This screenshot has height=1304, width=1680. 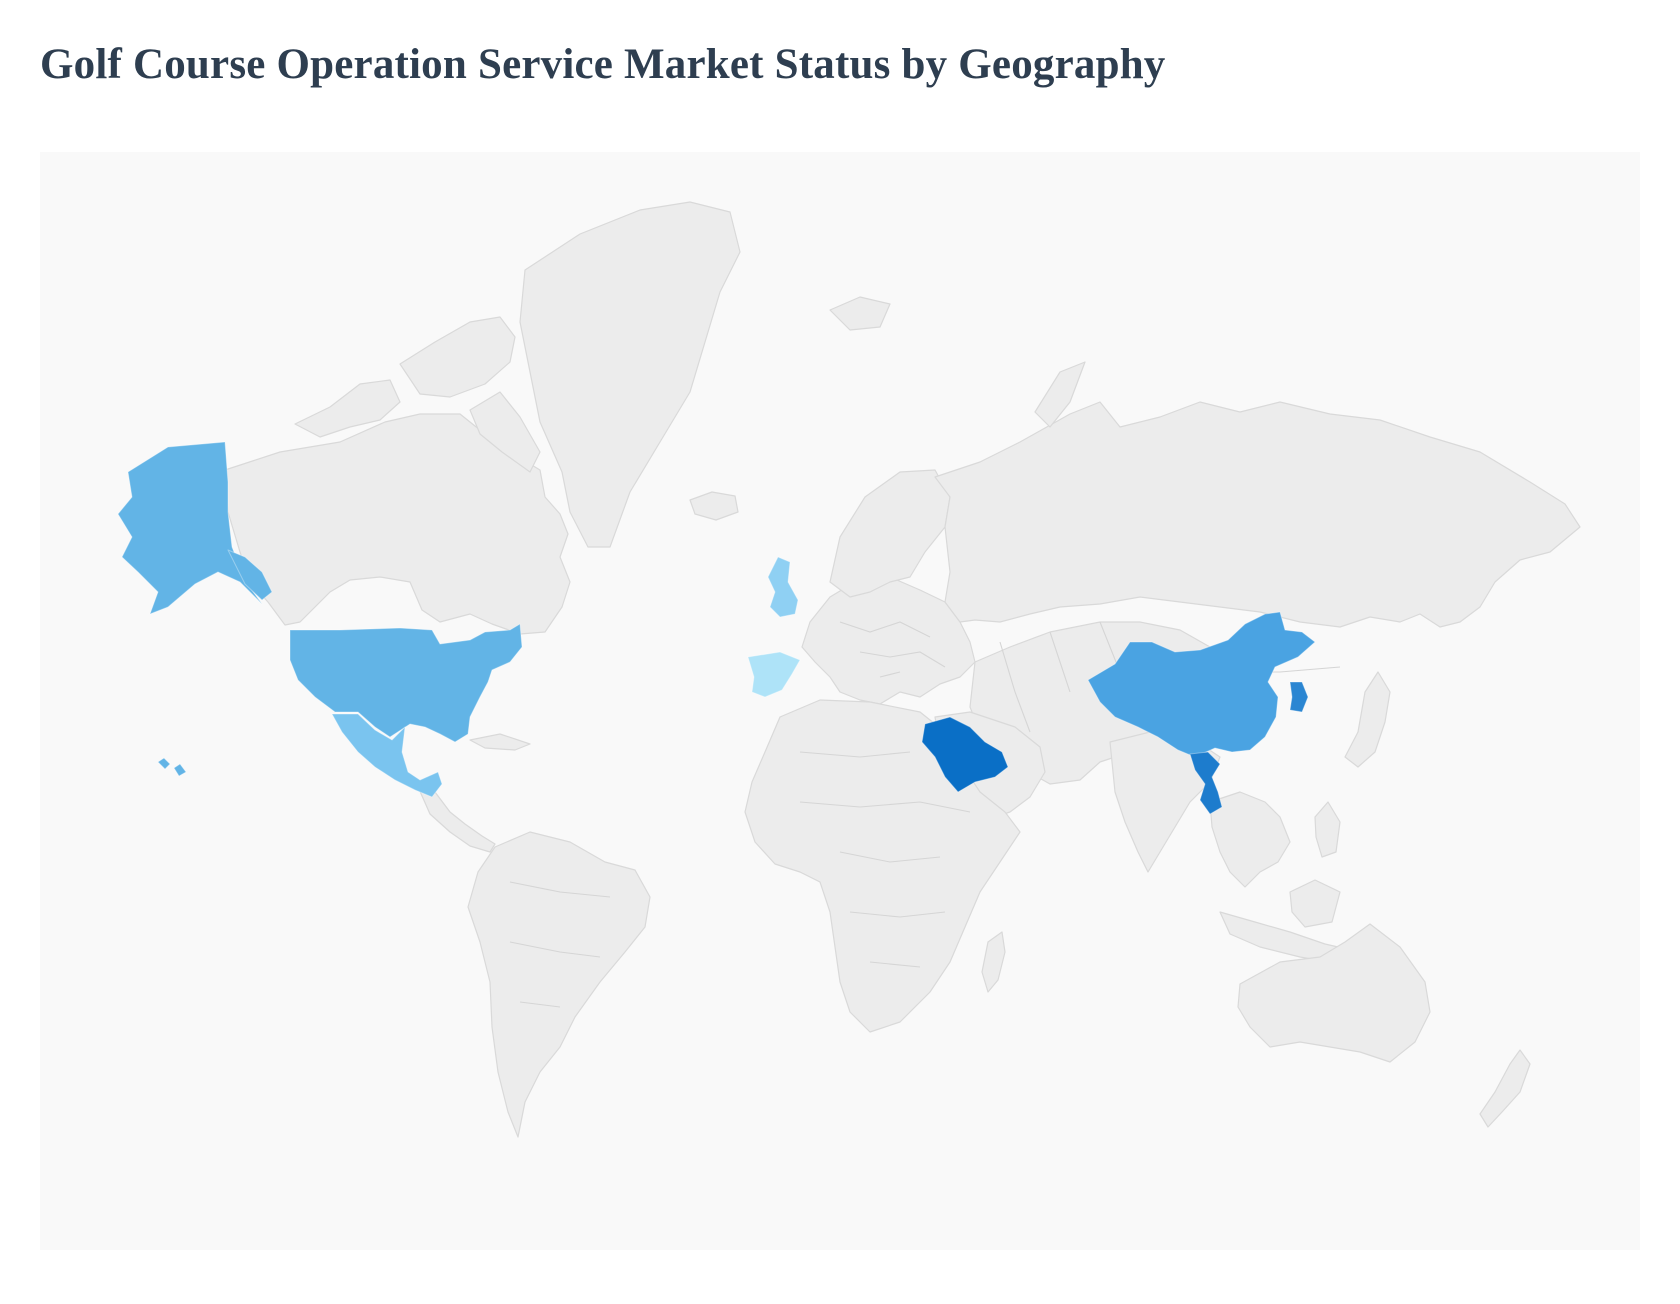 I want to click on region-madagascar, so click(x=993, y=962).